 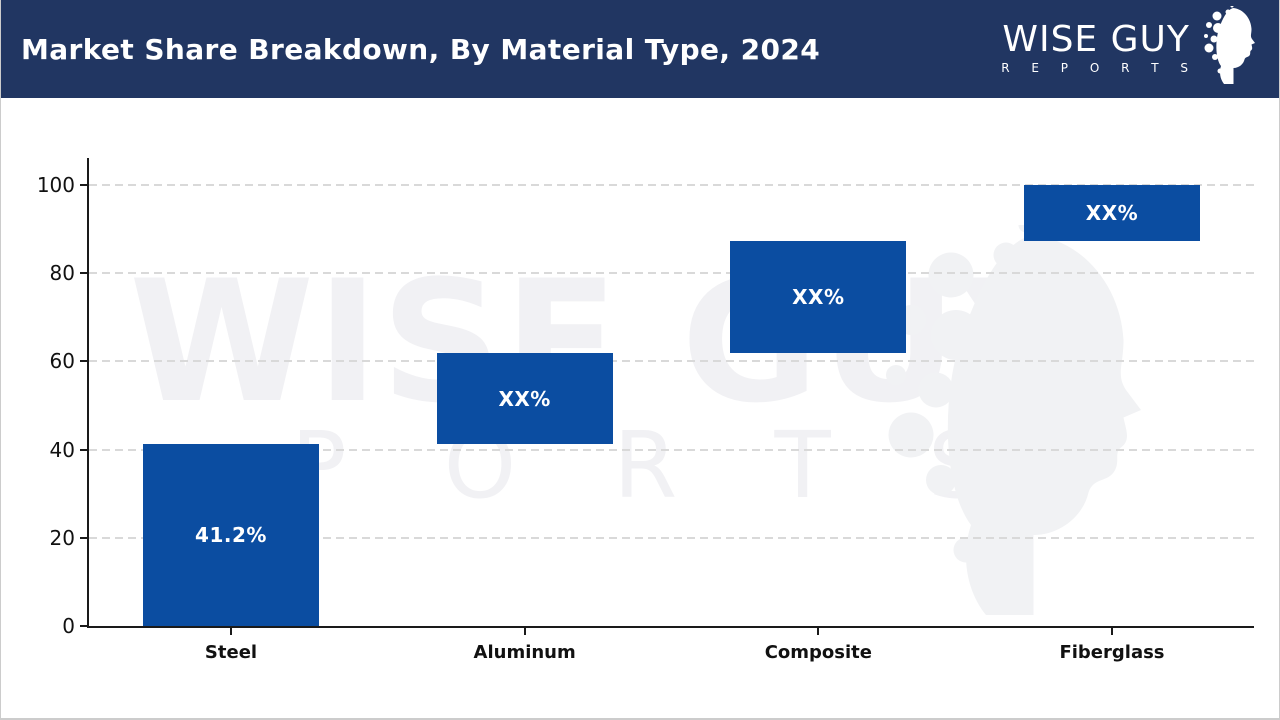 I want to click on x-tick-mark-fiberglass, so click(x=1112, y=630).